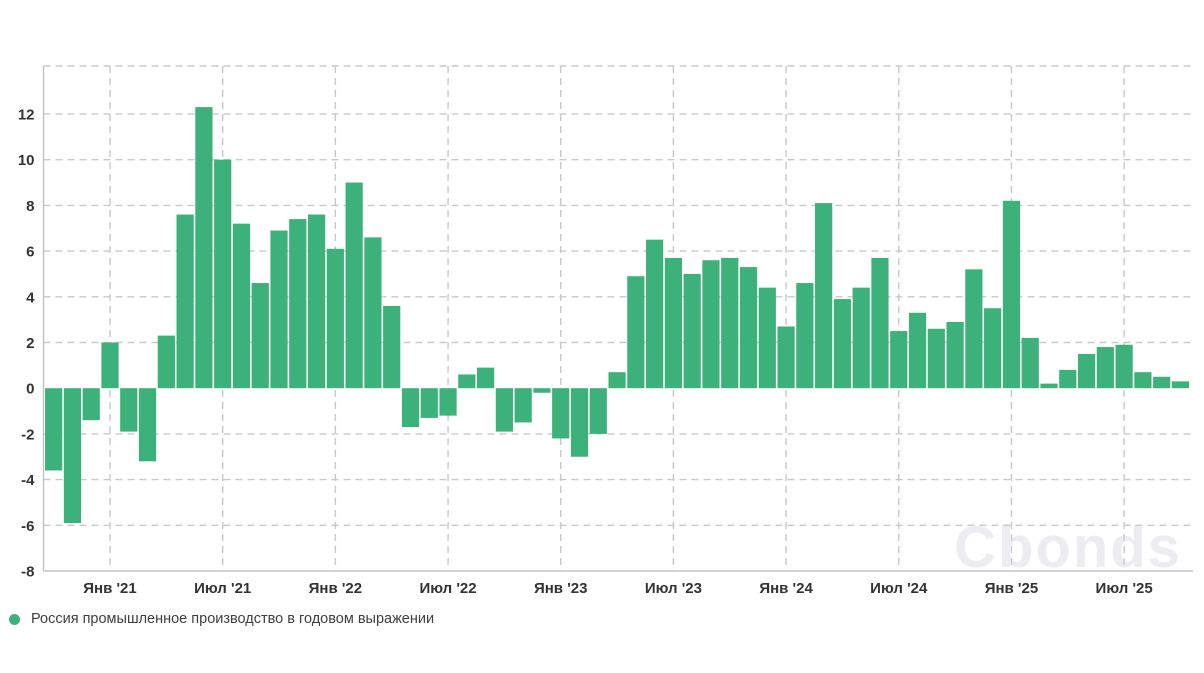 This screenshot has width=1204, height=673. Describe the element at coordinates (30, 206) in the screenshot. I see `y-tick-label: 8` at that location.